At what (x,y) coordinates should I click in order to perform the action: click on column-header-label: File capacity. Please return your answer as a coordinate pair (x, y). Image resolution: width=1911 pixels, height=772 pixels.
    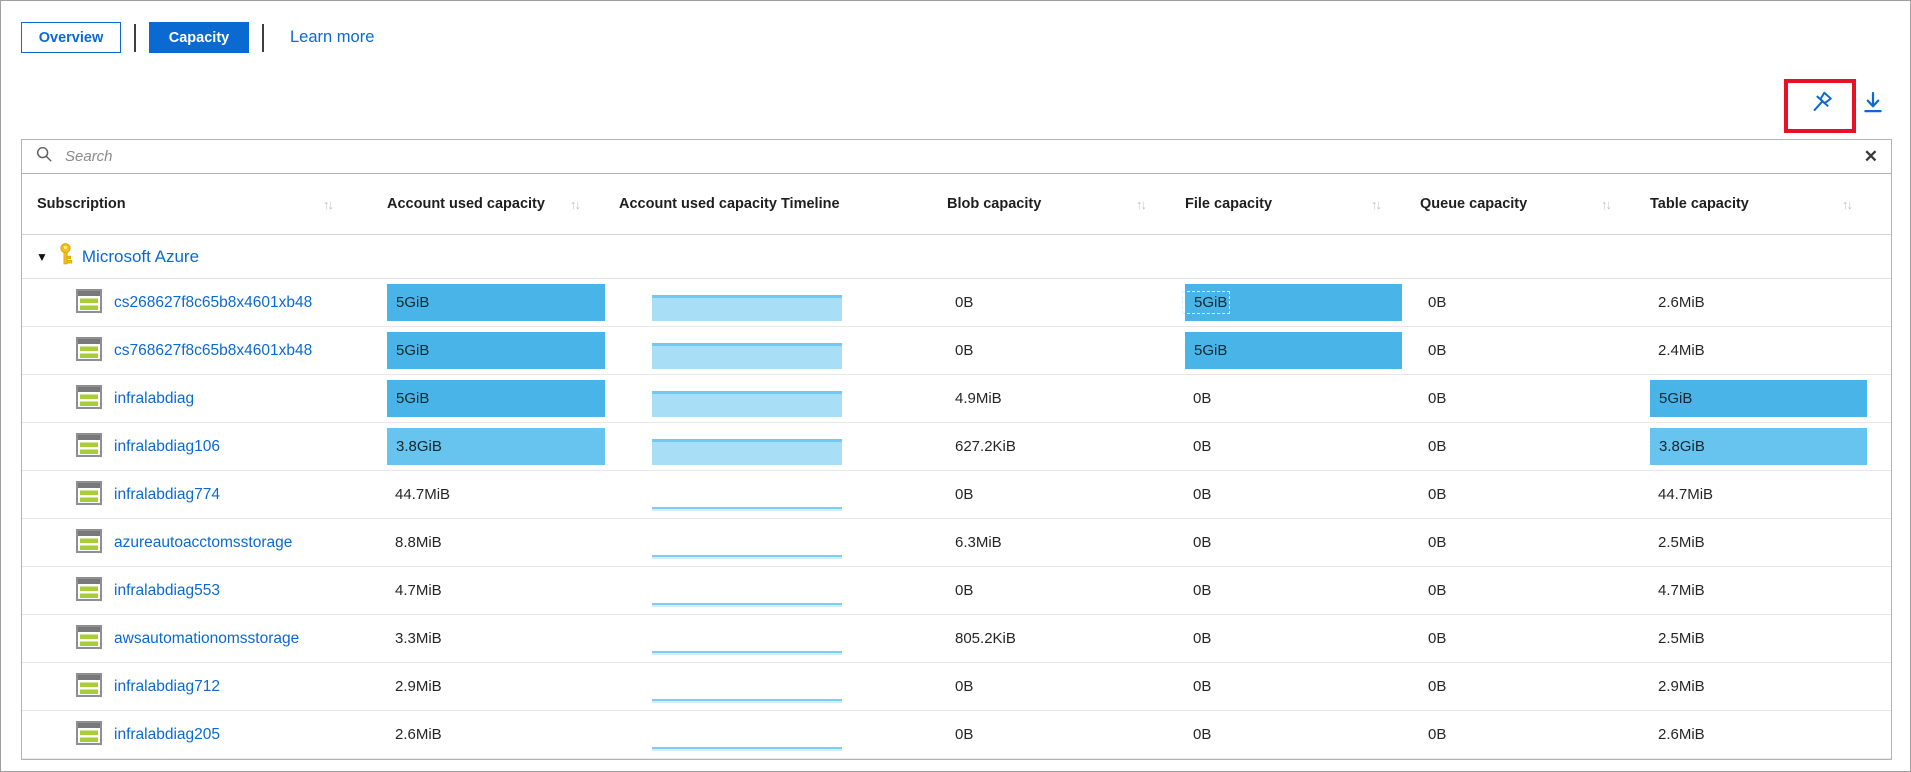
    Looking at the image, I should click on (1229, 204).